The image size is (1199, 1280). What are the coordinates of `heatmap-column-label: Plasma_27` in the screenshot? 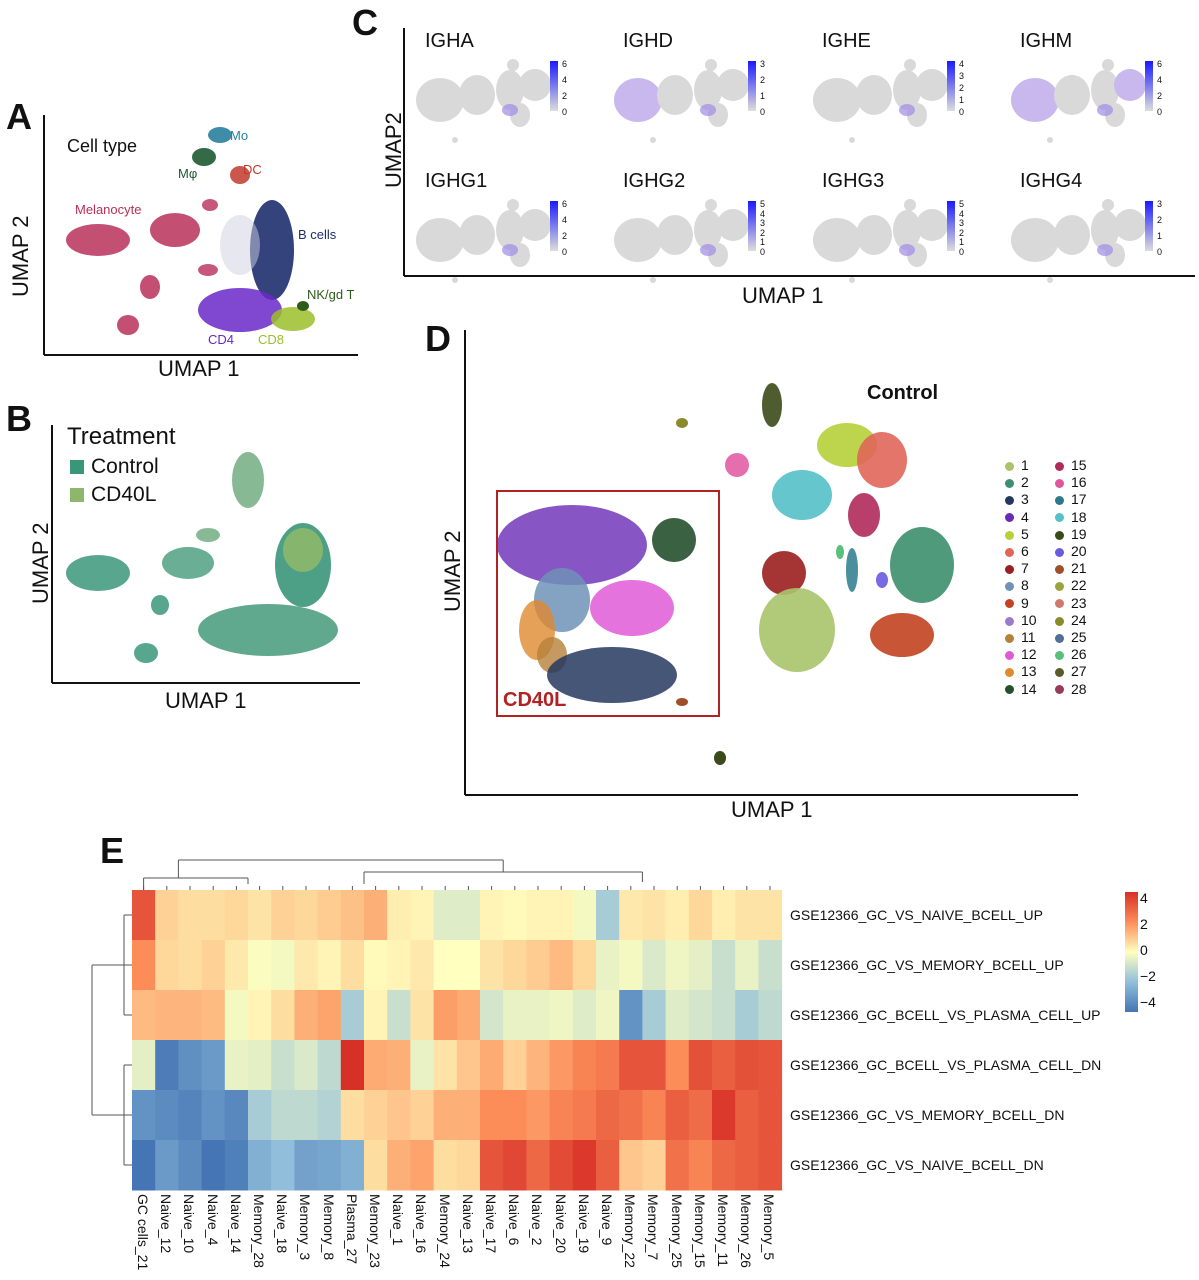 It's located at (351, 1229).